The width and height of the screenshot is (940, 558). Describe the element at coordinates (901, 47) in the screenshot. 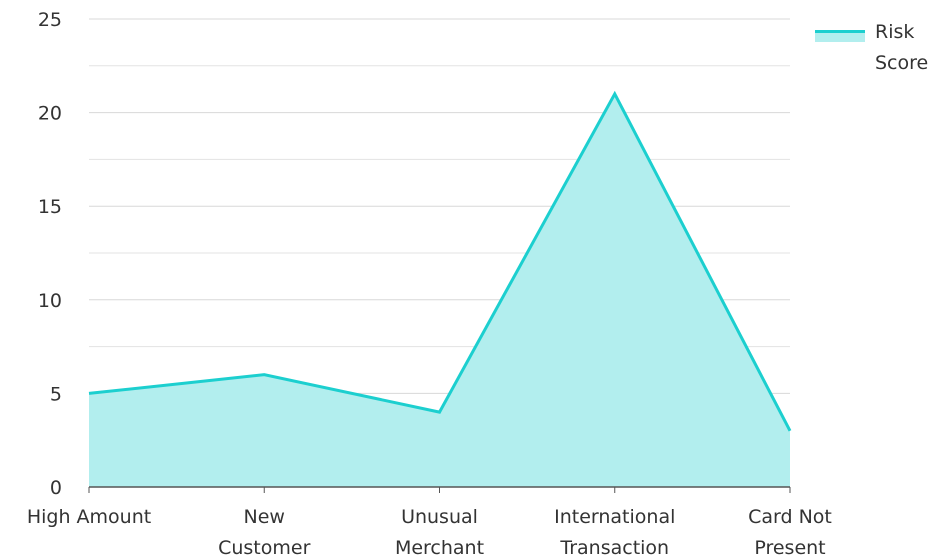

I see `legend-label-risk-score: Risk Score` at that location.